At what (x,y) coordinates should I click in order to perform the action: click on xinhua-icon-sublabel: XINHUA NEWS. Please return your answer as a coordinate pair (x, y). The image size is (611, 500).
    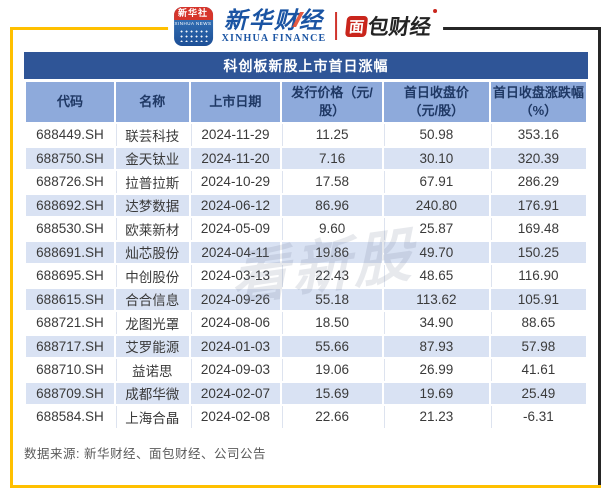
    Looking at the image, I should click on (193, 23).